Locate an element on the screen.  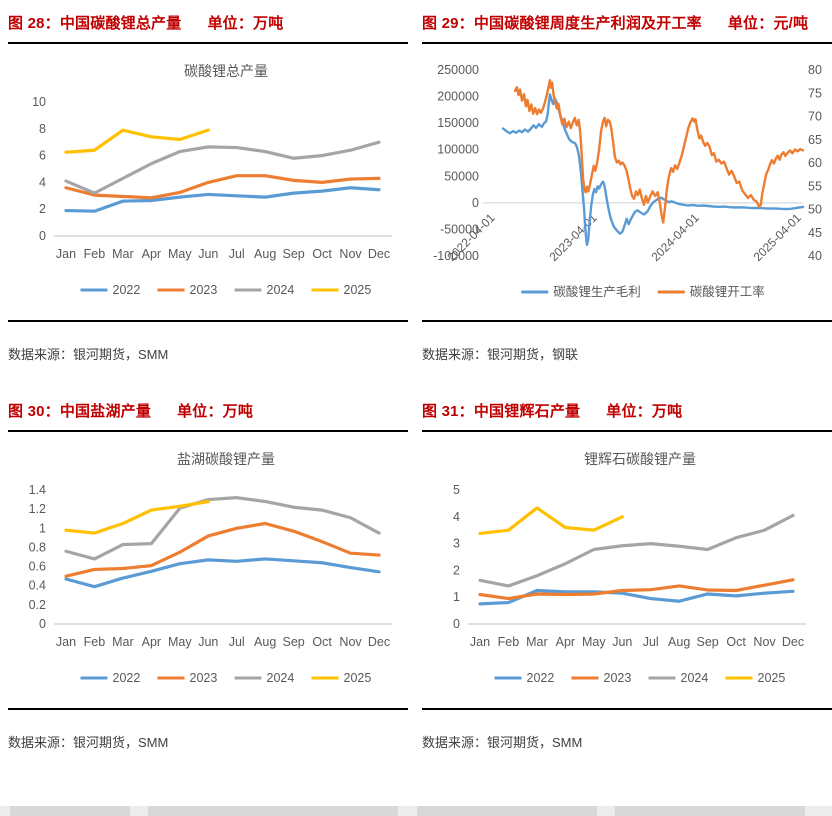
axis-tick-label: 200000 is located at coordinates (458, 97).